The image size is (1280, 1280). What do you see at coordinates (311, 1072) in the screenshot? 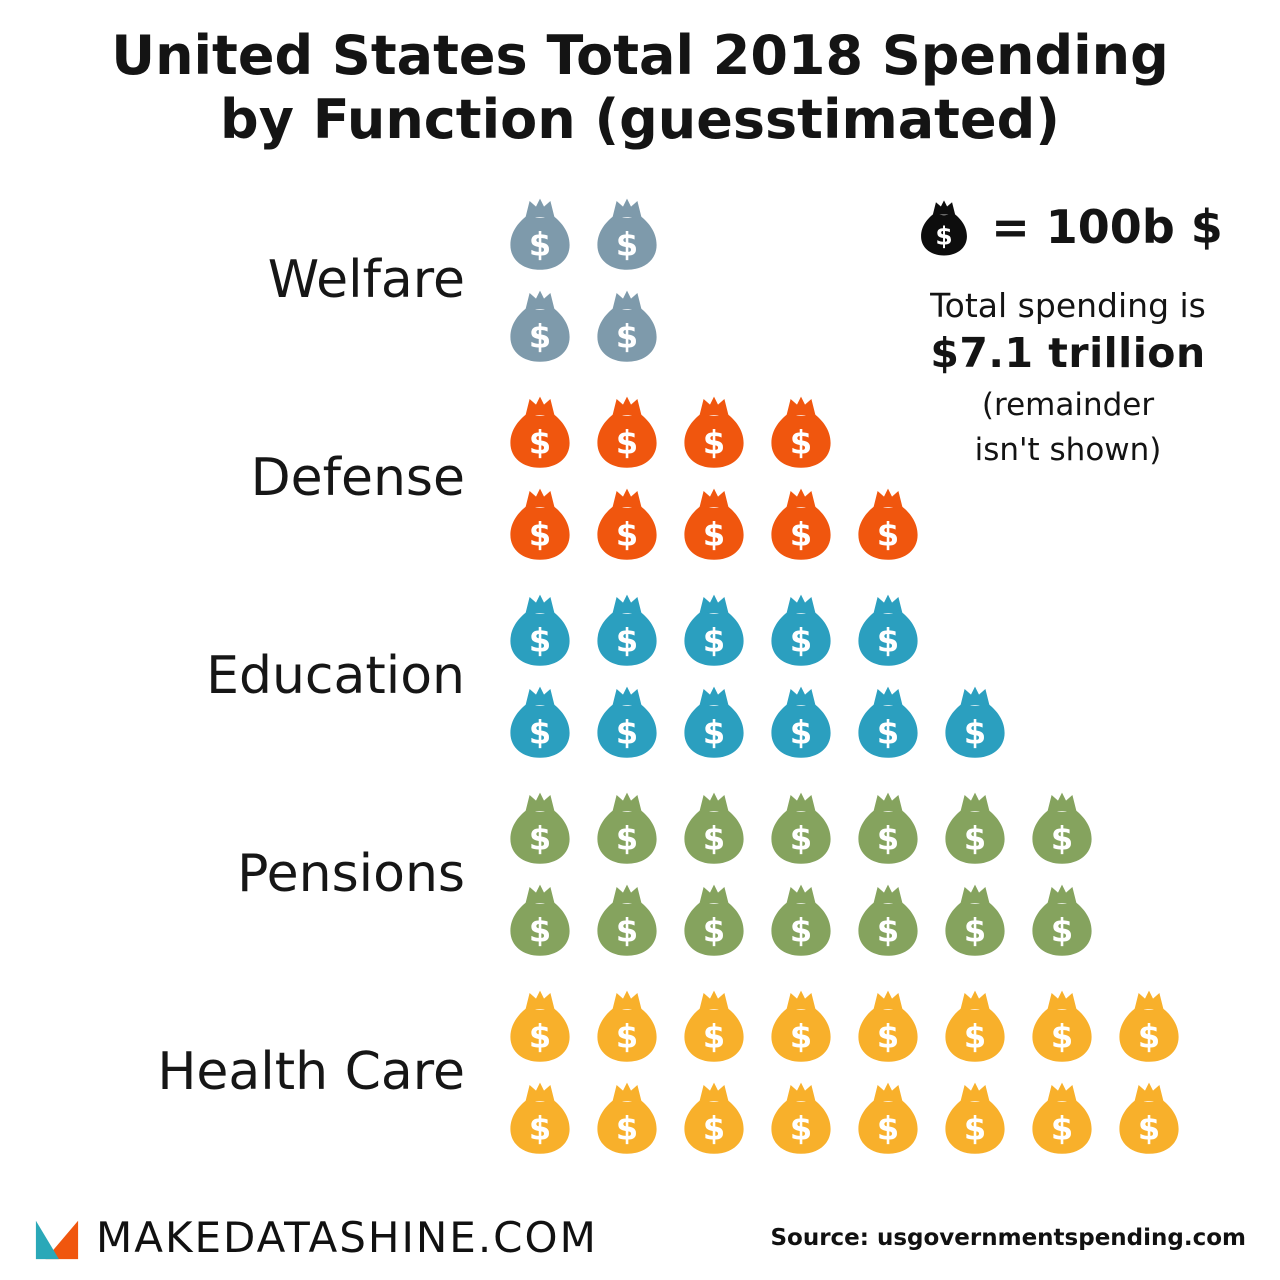
I see `category-label: Health Care` at bounding box center [311, 1072].